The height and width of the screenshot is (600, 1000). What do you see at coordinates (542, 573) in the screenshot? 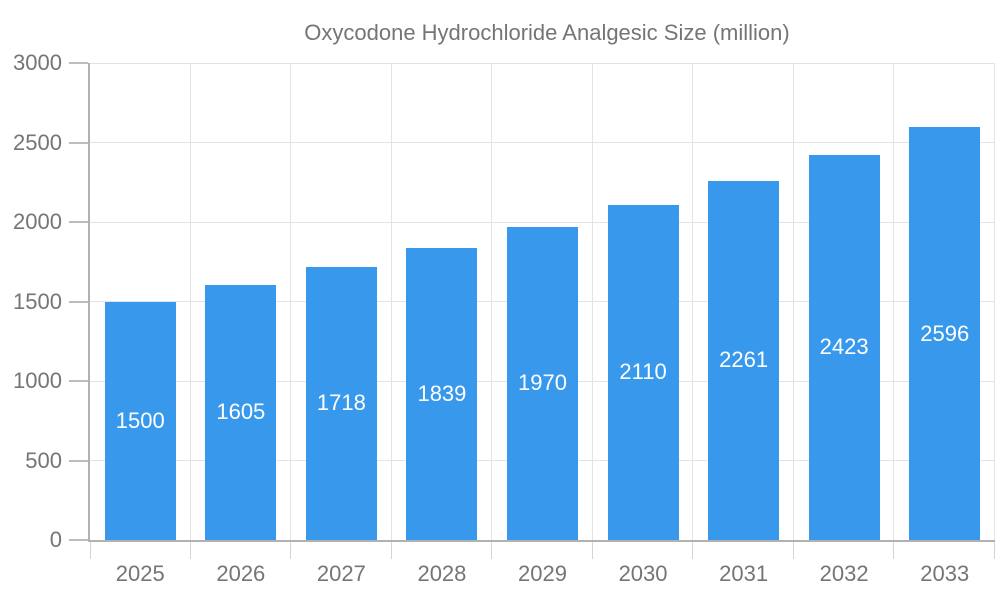
I see `x-axis-label-2029: 2029` at bounding box center [542, 573].